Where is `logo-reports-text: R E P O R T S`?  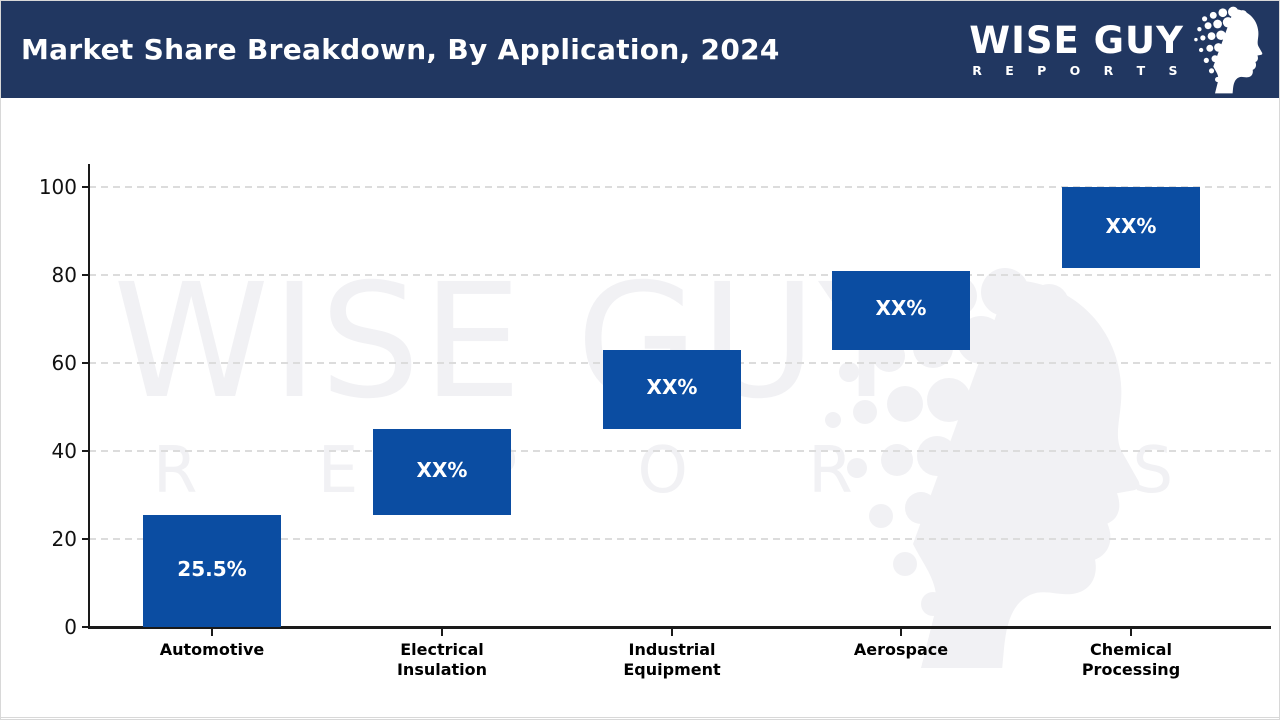
logo-reports-text: R E P O R T S is located at coordinates (1079, 70).